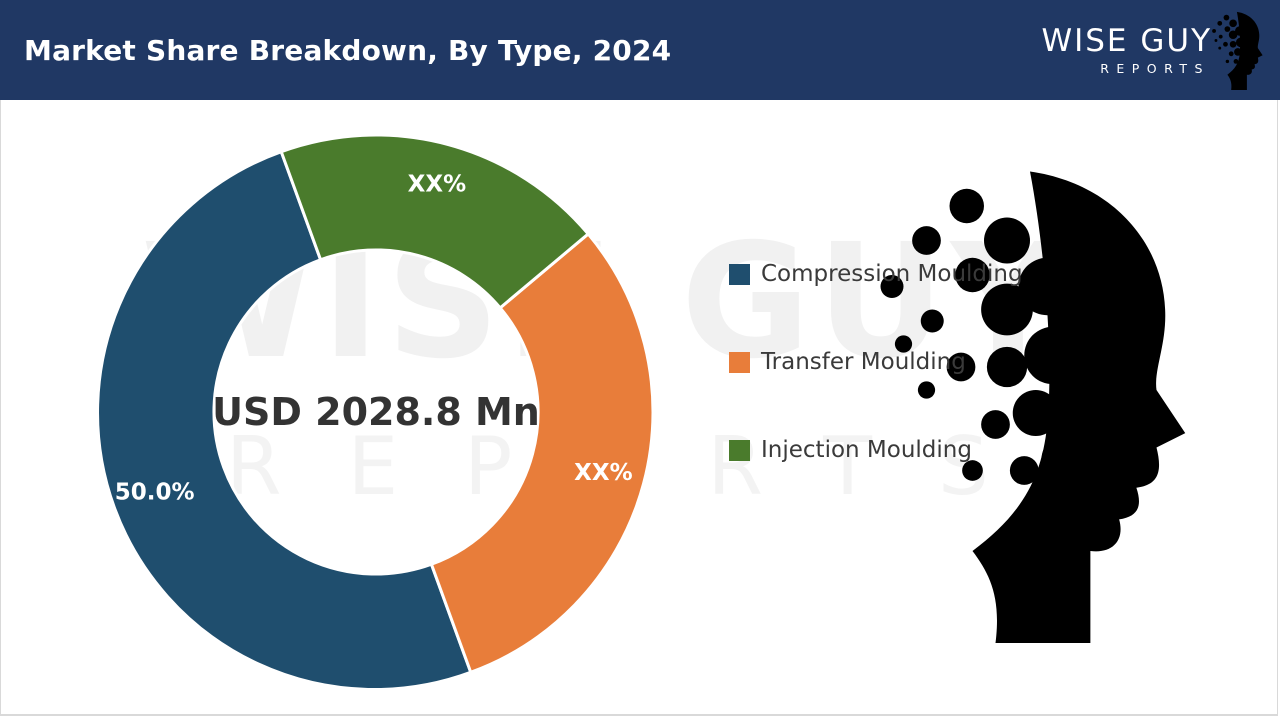 This screenshot has width=1280, height=720. Describe the element at coordinates (1235, 50) in the screenshot. I see `wiseguy-head-icon` at that location.